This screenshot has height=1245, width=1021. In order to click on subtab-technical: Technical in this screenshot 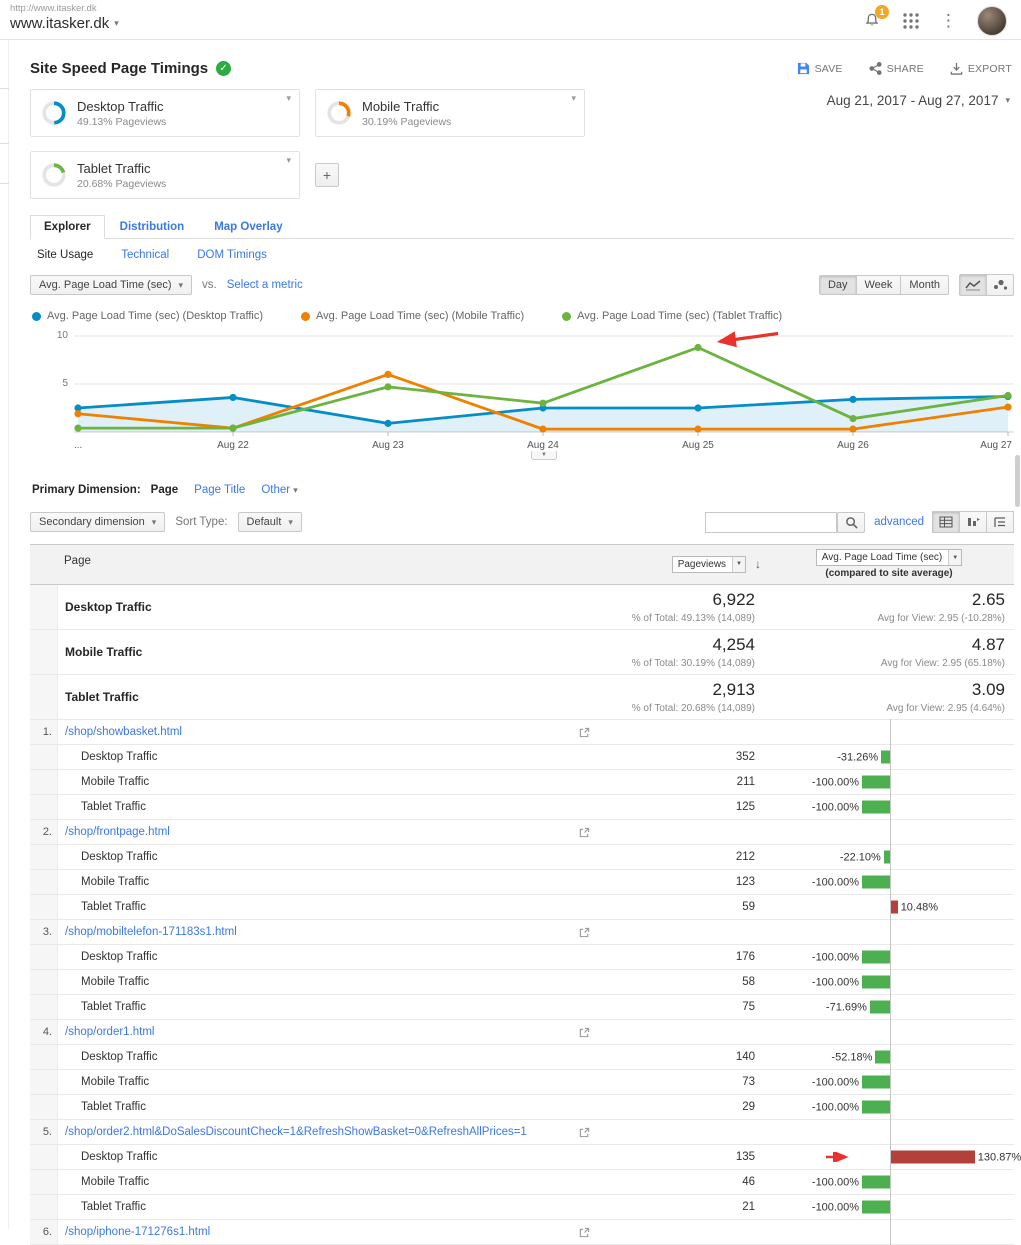, I will do `click(145, 255)`.